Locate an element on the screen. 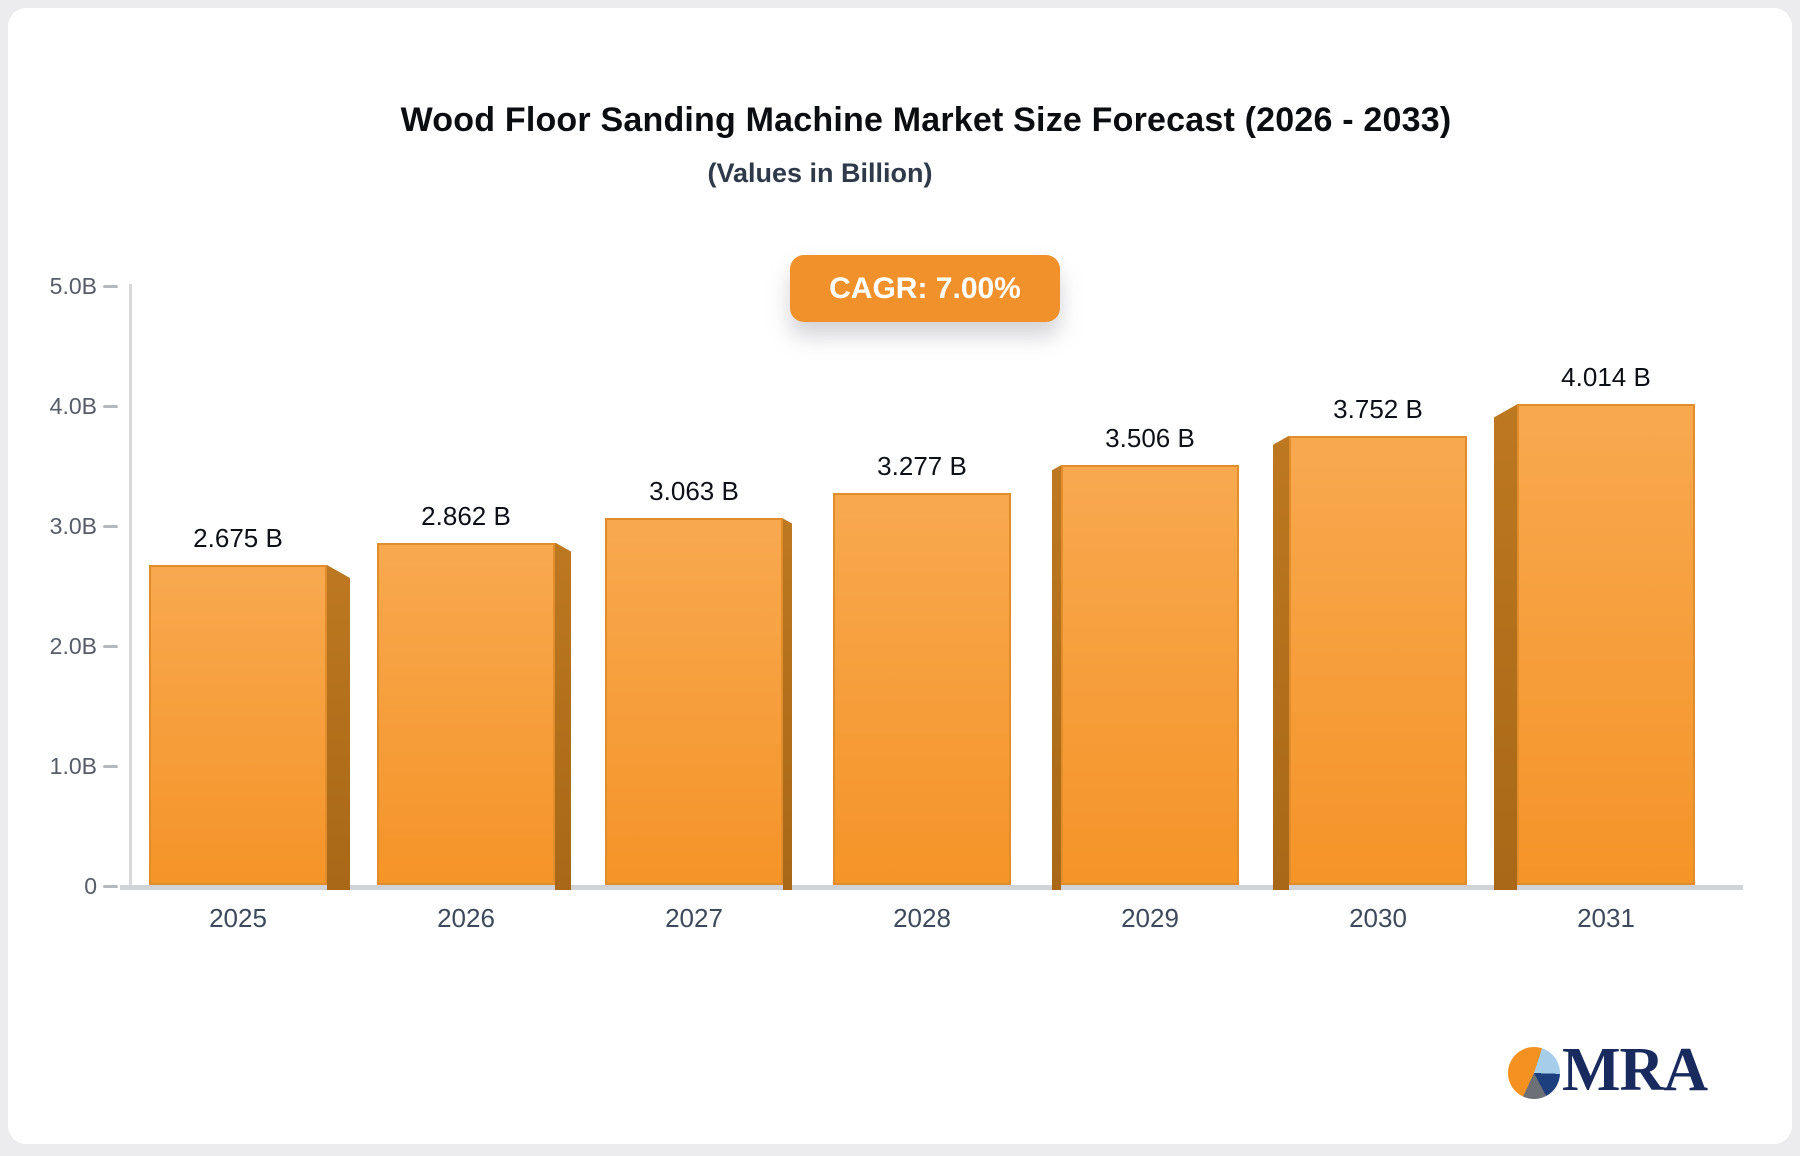 This screenshot has width=1800, height=1156. bar-value-label: 3.506 B is located at coordinates (1150, 438).